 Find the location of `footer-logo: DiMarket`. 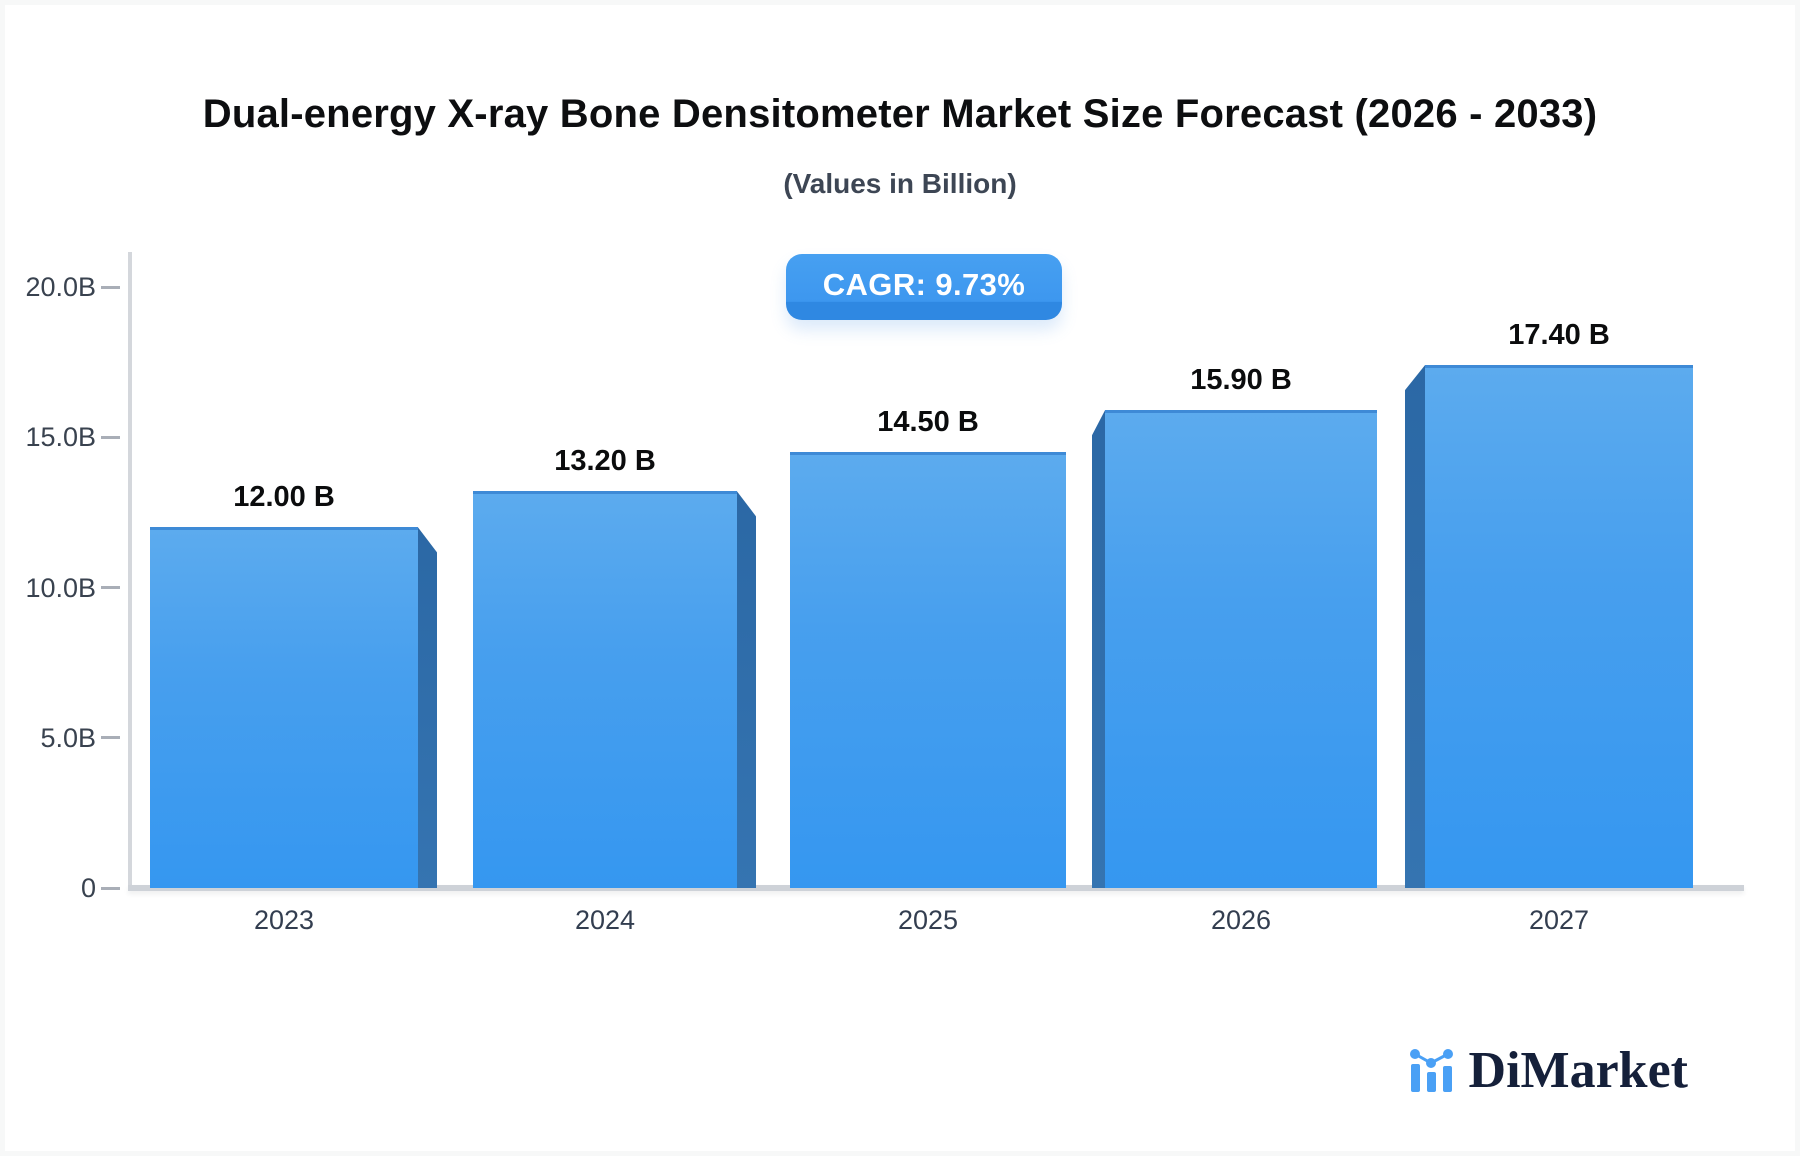

footer-logo: DiMarket is located at coordinates (1548, 1071).